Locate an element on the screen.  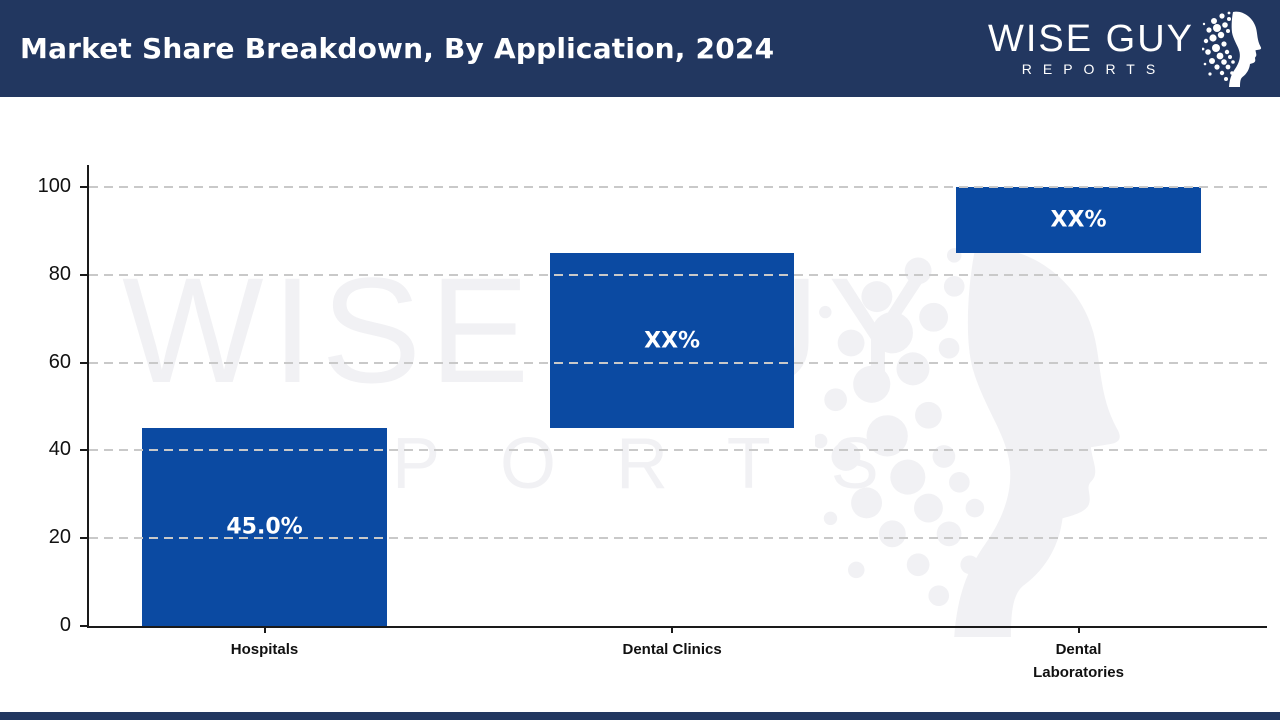
x-category-label-line: Hospitals is located at coordinates (264, 649).